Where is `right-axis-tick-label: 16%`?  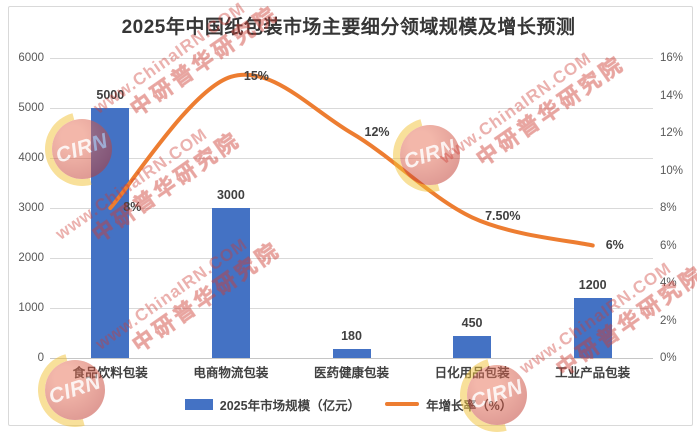 right-axis-tick-label: 16% is located at coordinates (672, 58).